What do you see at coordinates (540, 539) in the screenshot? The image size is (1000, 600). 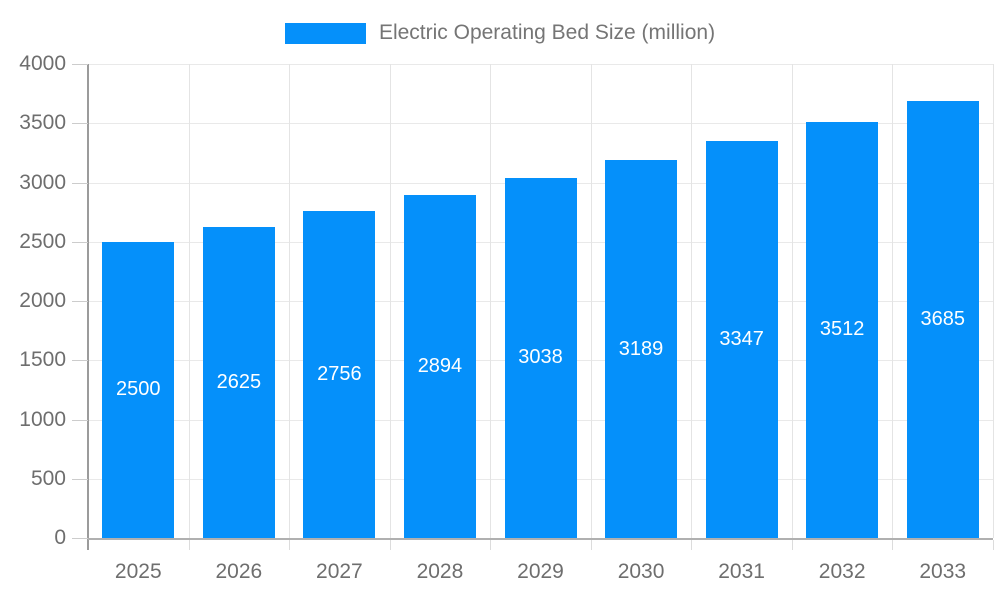 I see `x-axis-line` at bounding box center [540, 539].